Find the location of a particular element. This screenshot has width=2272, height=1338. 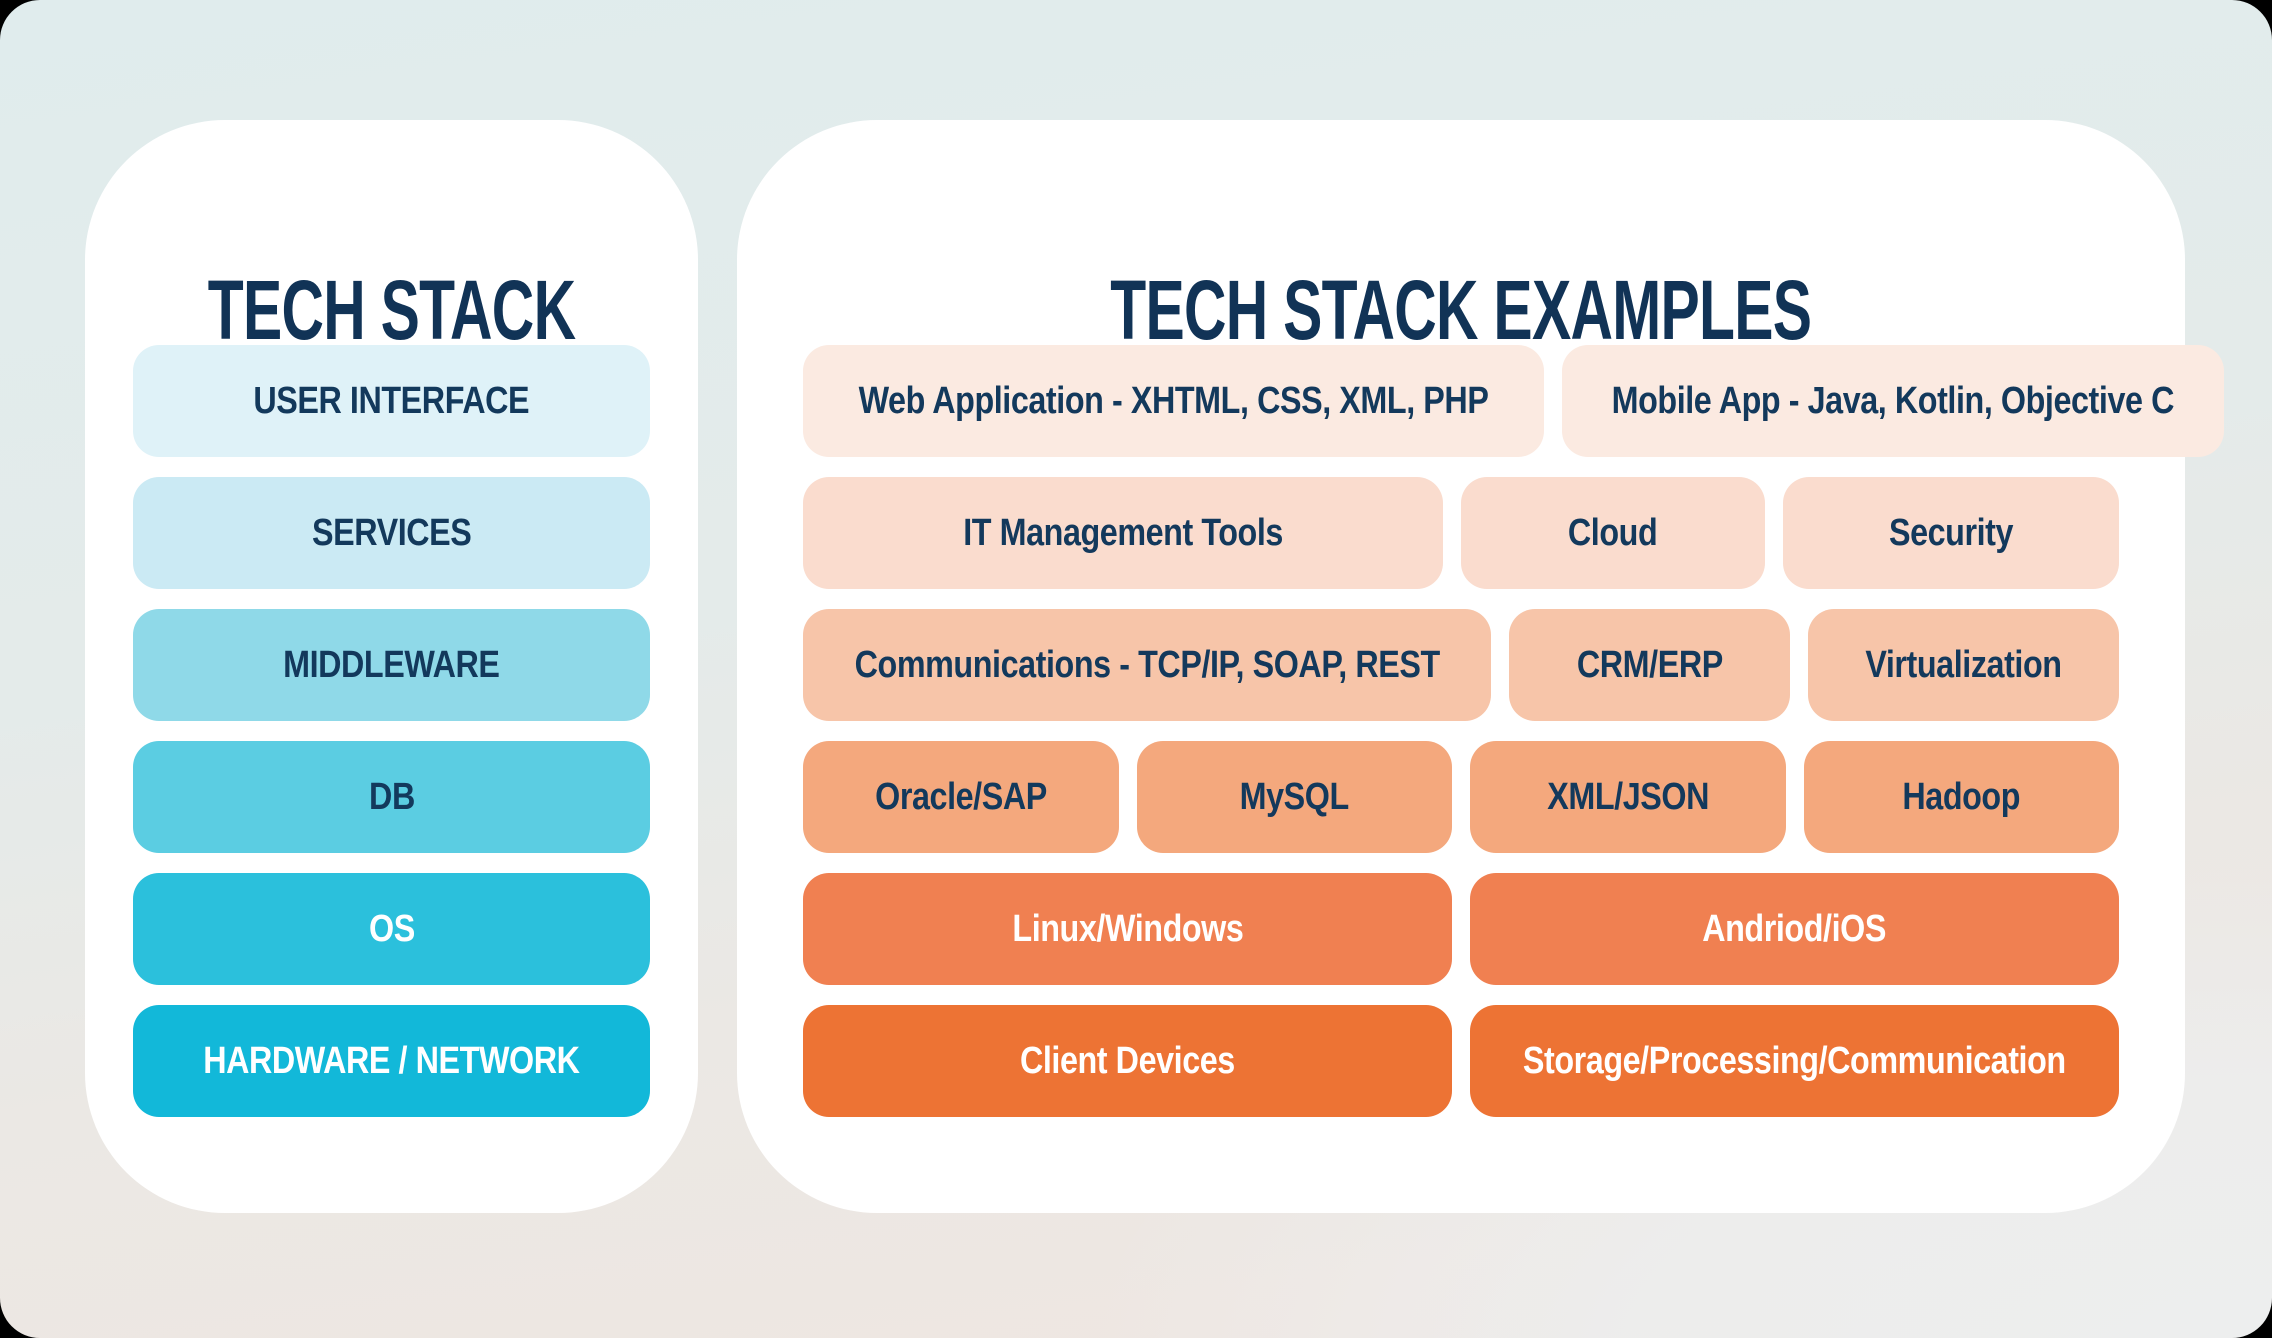

example-cell-label: Mobile App - Java, Kotlin, Objective C is located at coordinates (1893, 400).